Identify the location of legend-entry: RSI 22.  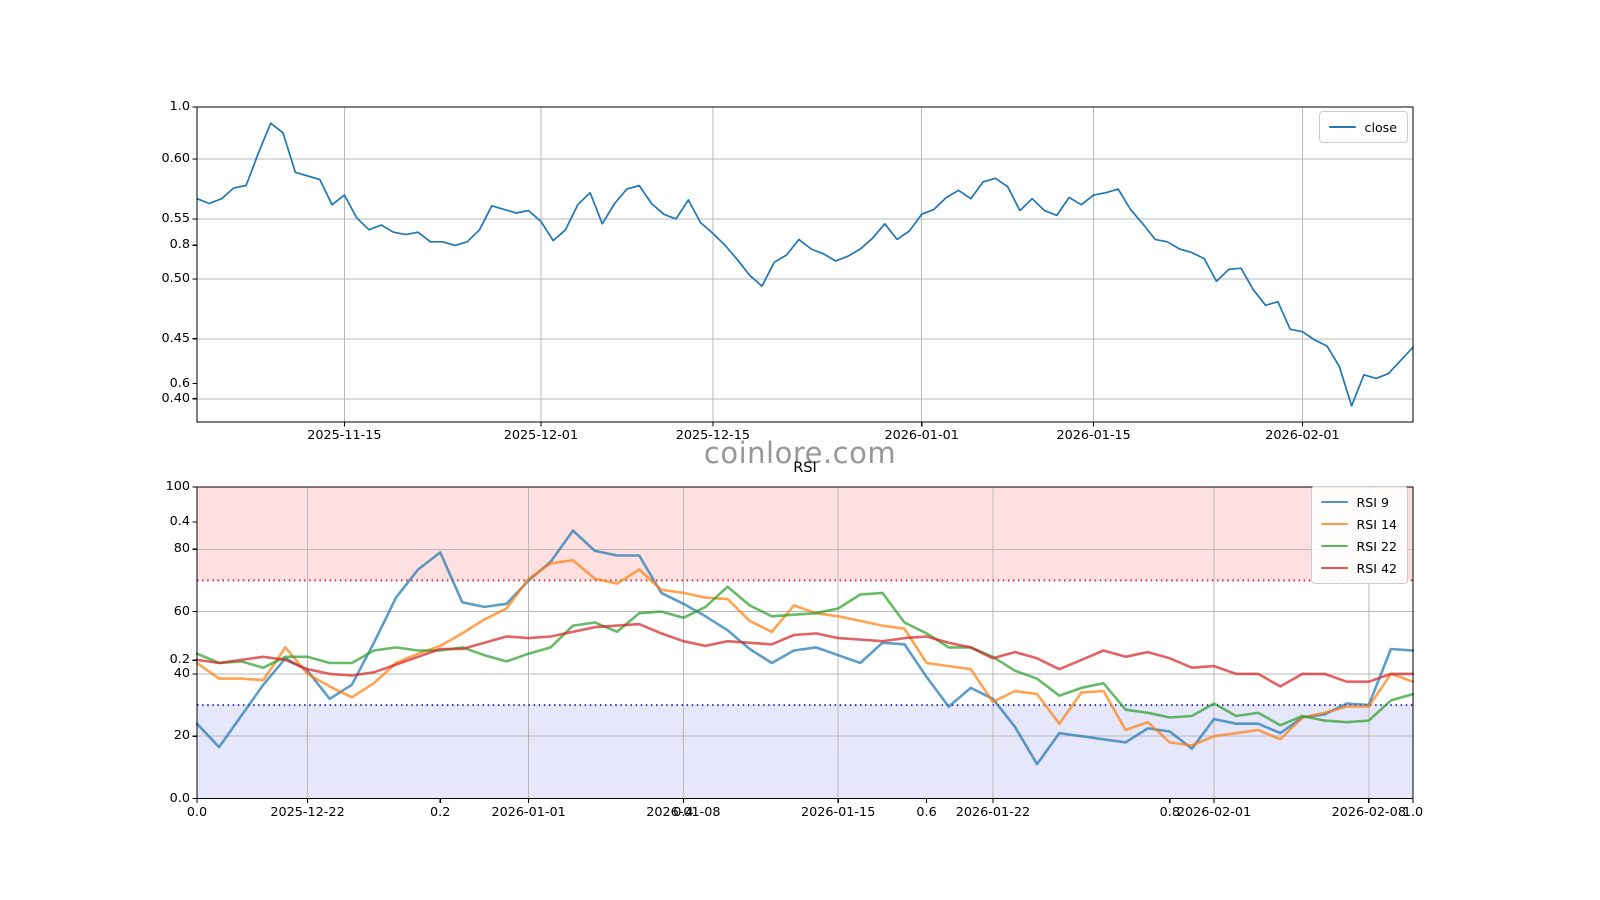
(1359, 546).